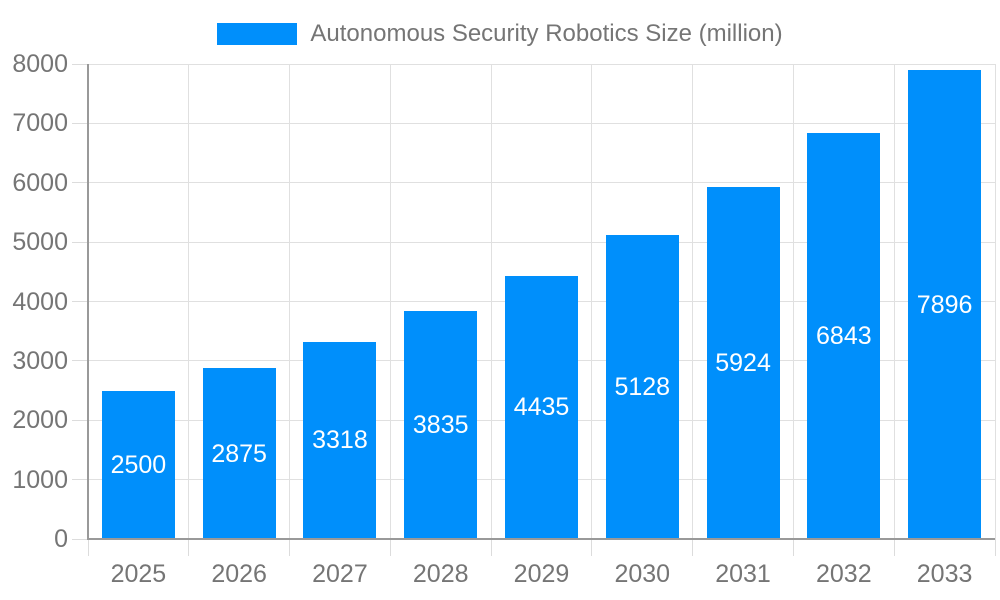 Image resolution: width=1000 pixels, height=600 pixels. I want to click on y-axis-label: 5000, so click(40, 242).